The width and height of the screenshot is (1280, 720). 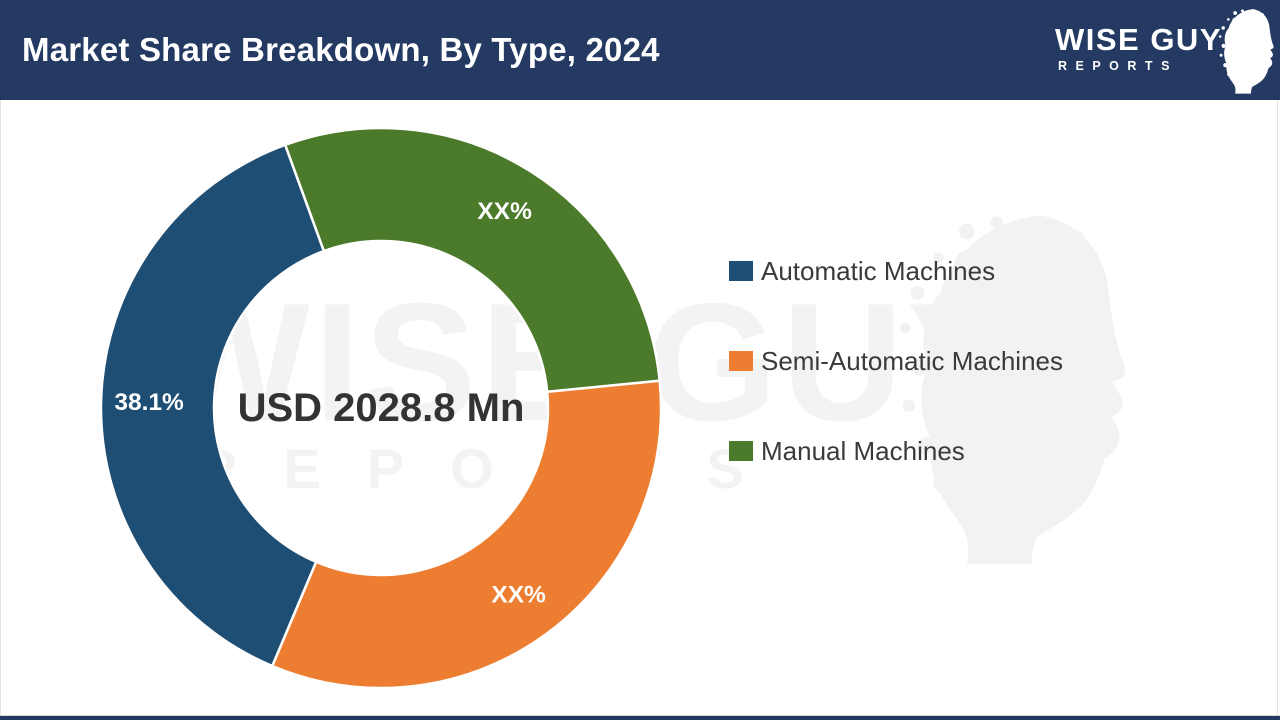 I want to click on logo-text: WISE GUY REPORTS, so click(x=1138, y=48).